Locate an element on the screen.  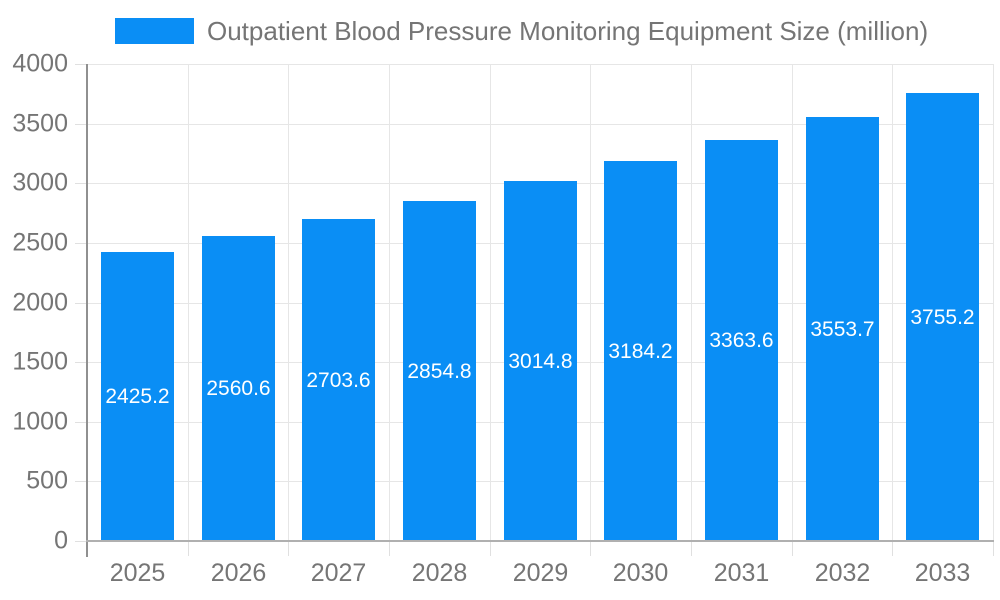
bar: 2425.2 is located at coordinates (137, 396).